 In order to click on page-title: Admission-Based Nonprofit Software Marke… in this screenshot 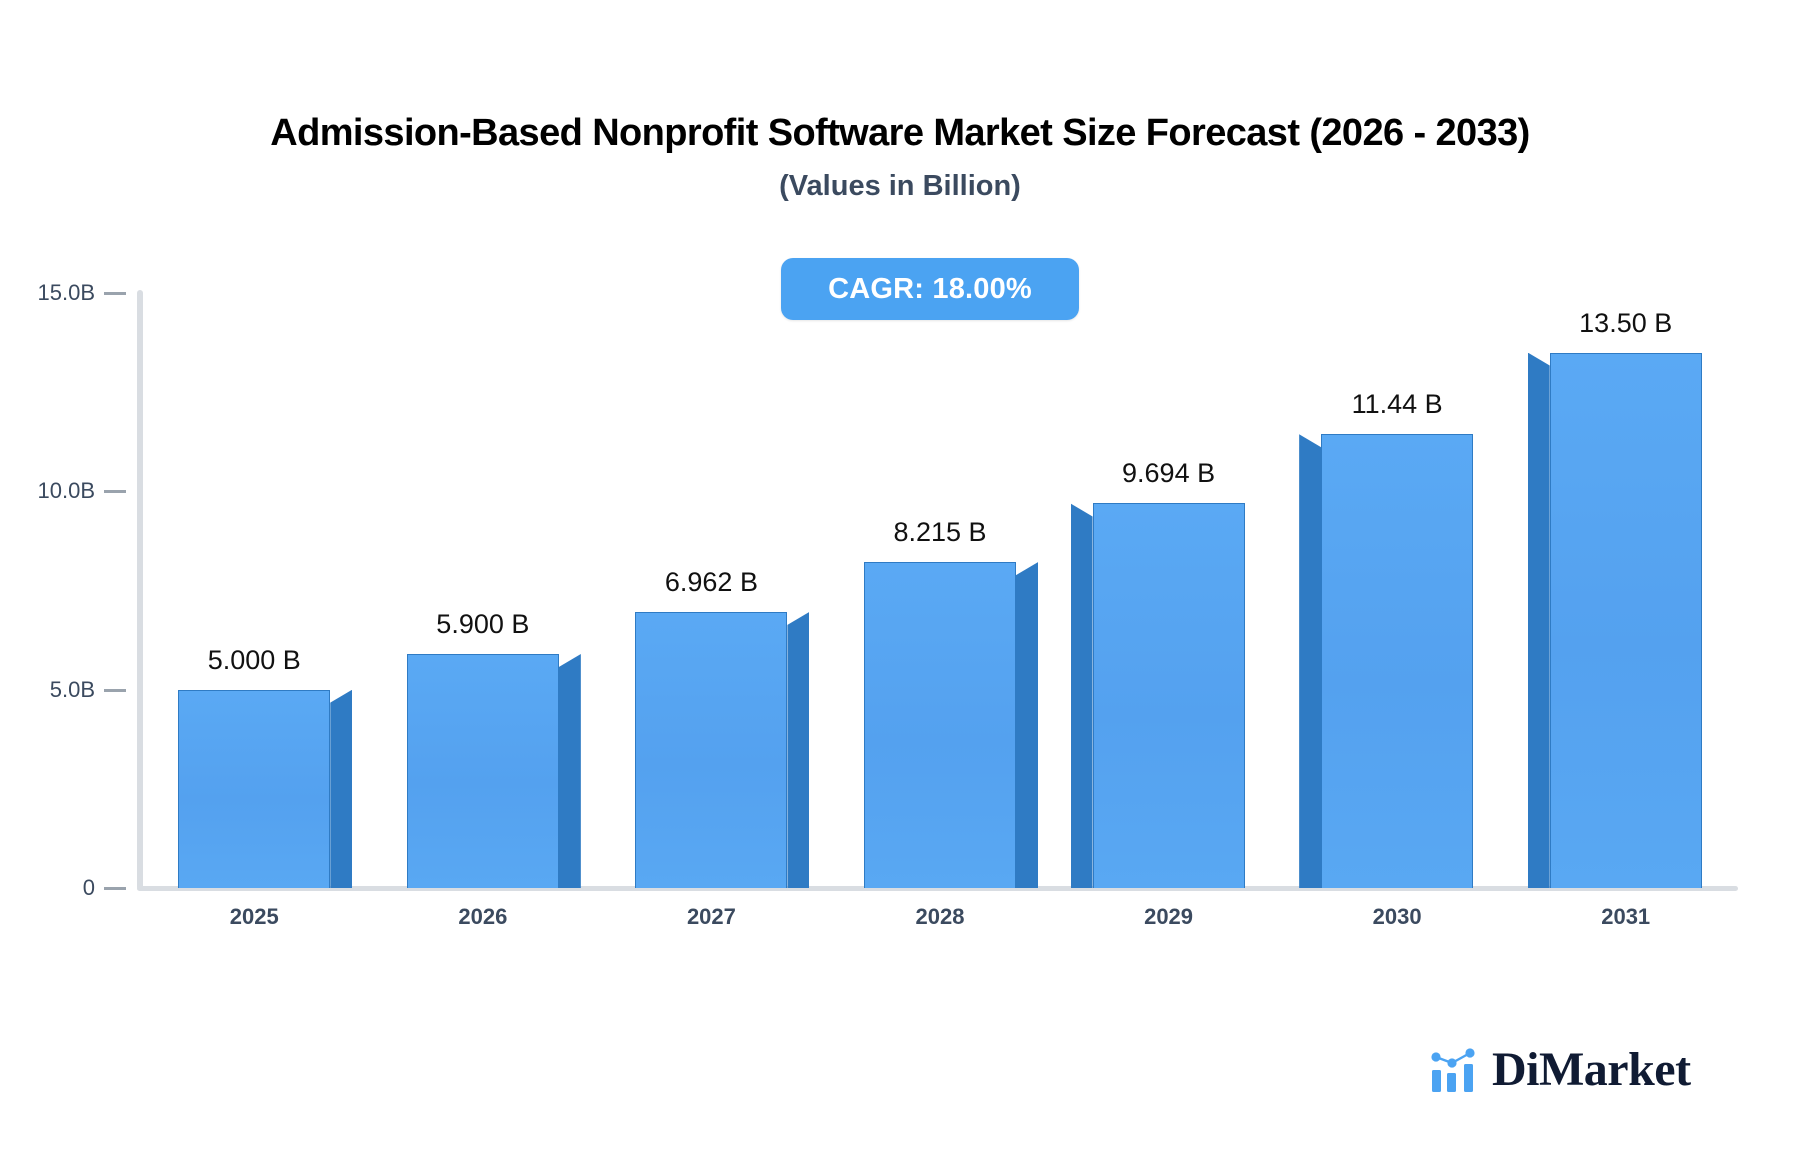, I will do `click(900, 133)`.